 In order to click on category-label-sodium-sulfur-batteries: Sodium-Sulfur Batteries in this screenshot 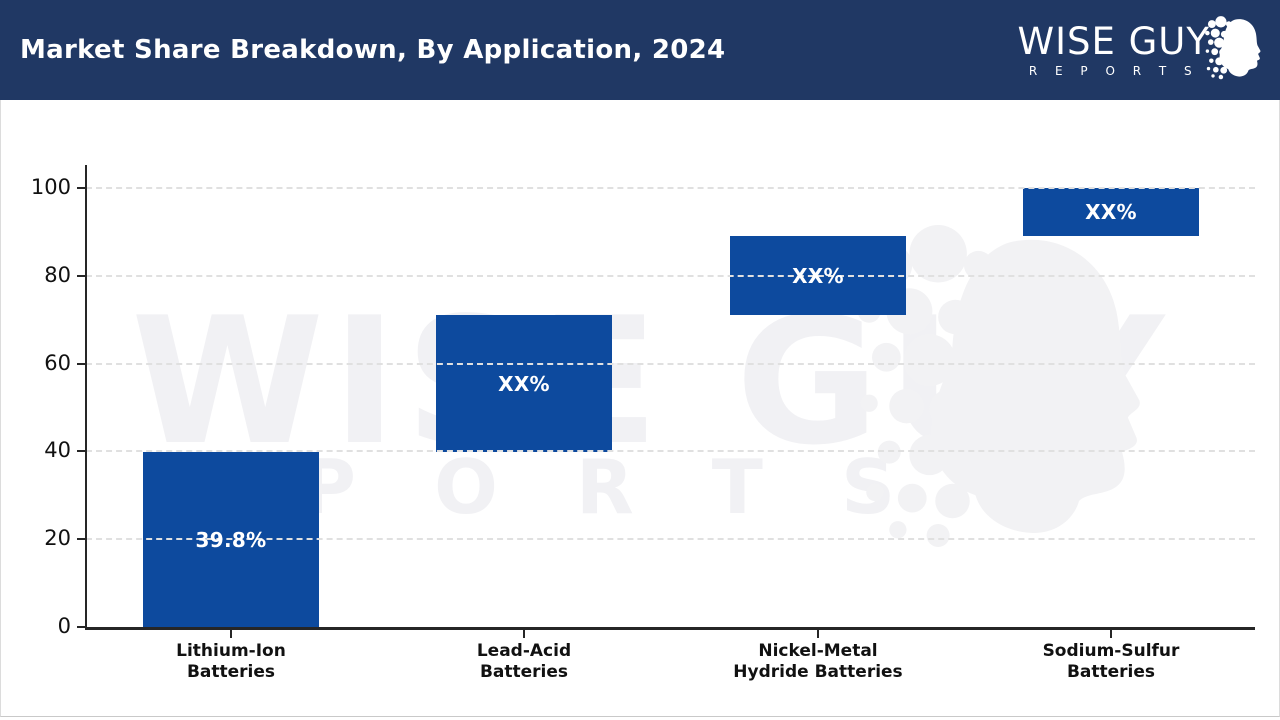, I will do `click(1111, 662)`.